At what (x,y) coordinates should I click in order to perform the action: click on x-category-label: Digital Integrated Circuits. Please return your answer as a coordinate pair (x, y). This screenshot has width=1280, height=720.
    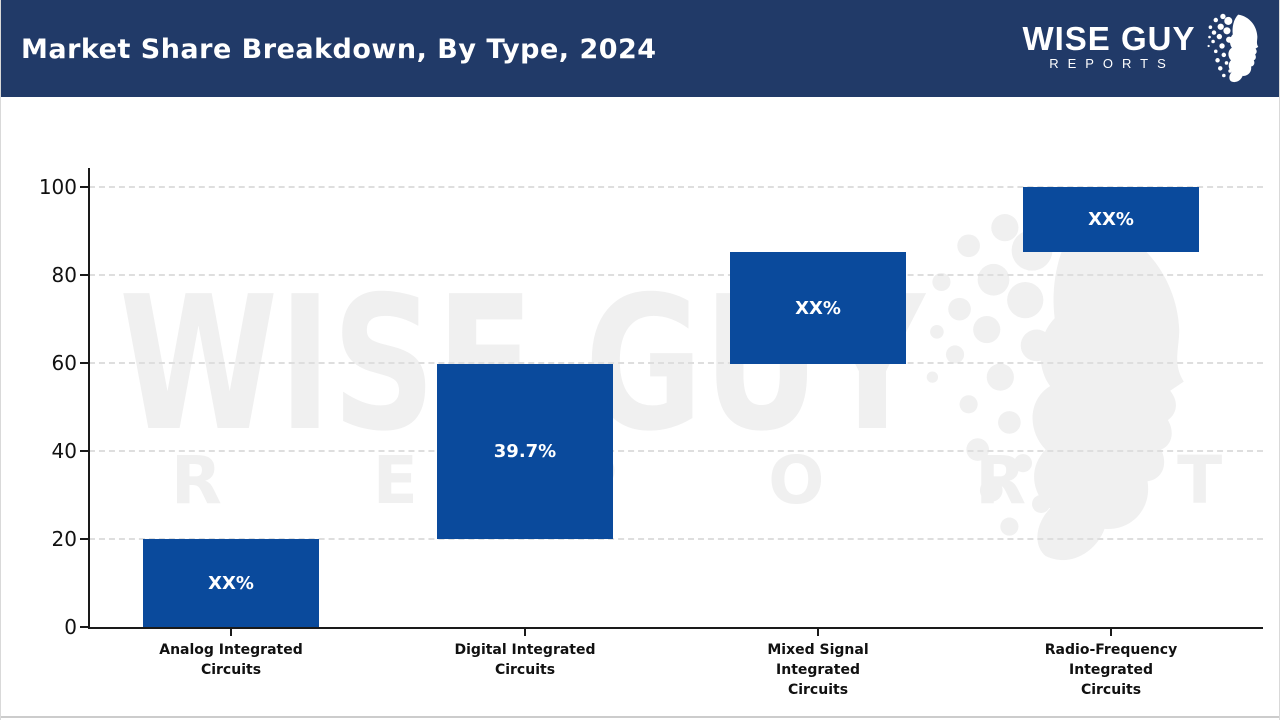
    Looking at the image, I should click on (525, 660).